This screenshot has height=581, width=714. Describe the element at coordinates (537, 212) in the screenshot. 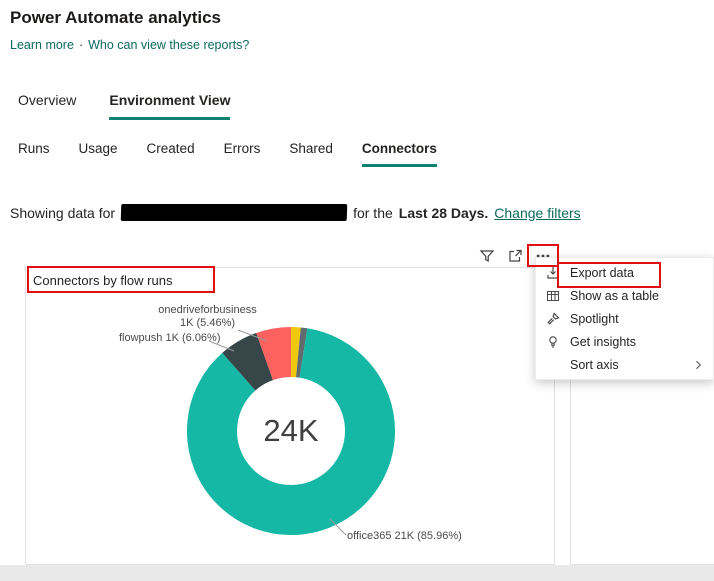

I see `change-filters-link: Change filters` at that location.